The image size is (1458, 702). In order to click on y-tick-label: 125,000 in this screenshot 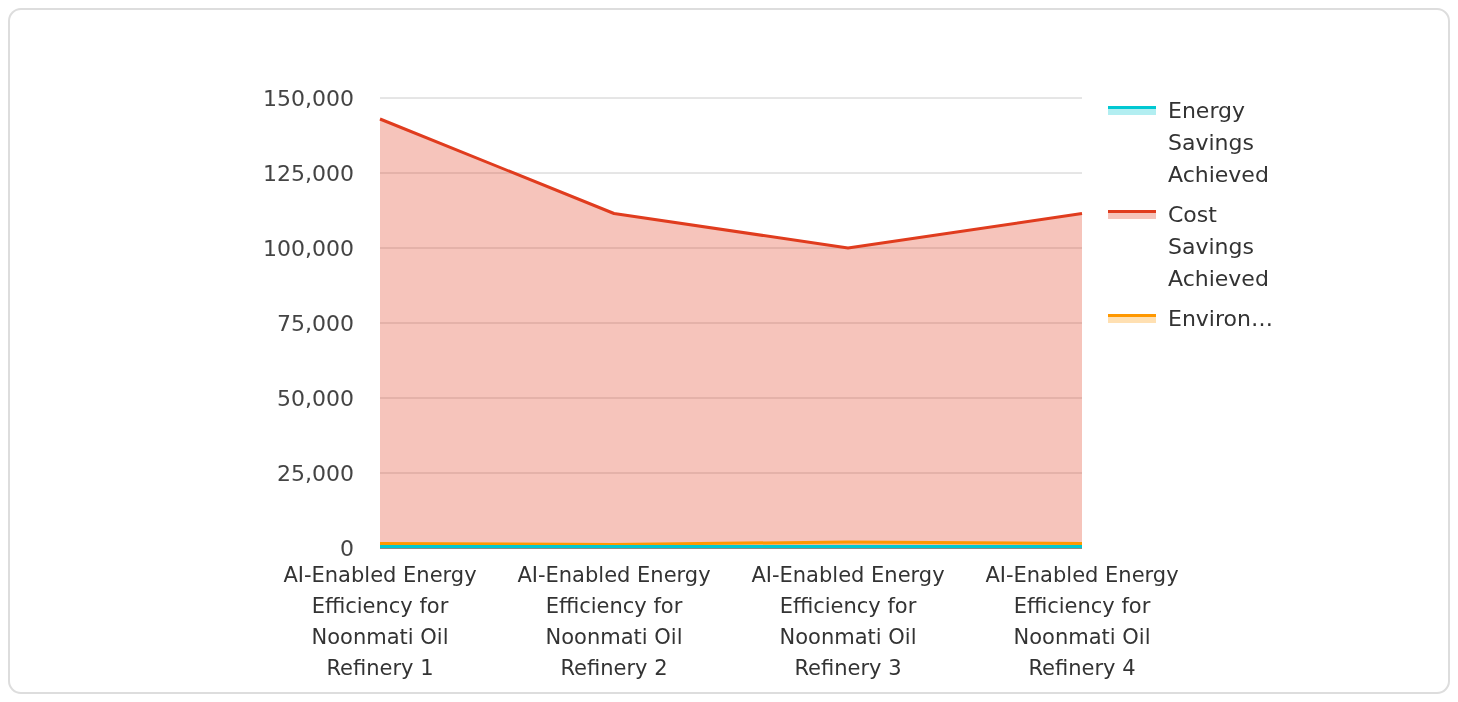, I will do `click(308, 173)`.